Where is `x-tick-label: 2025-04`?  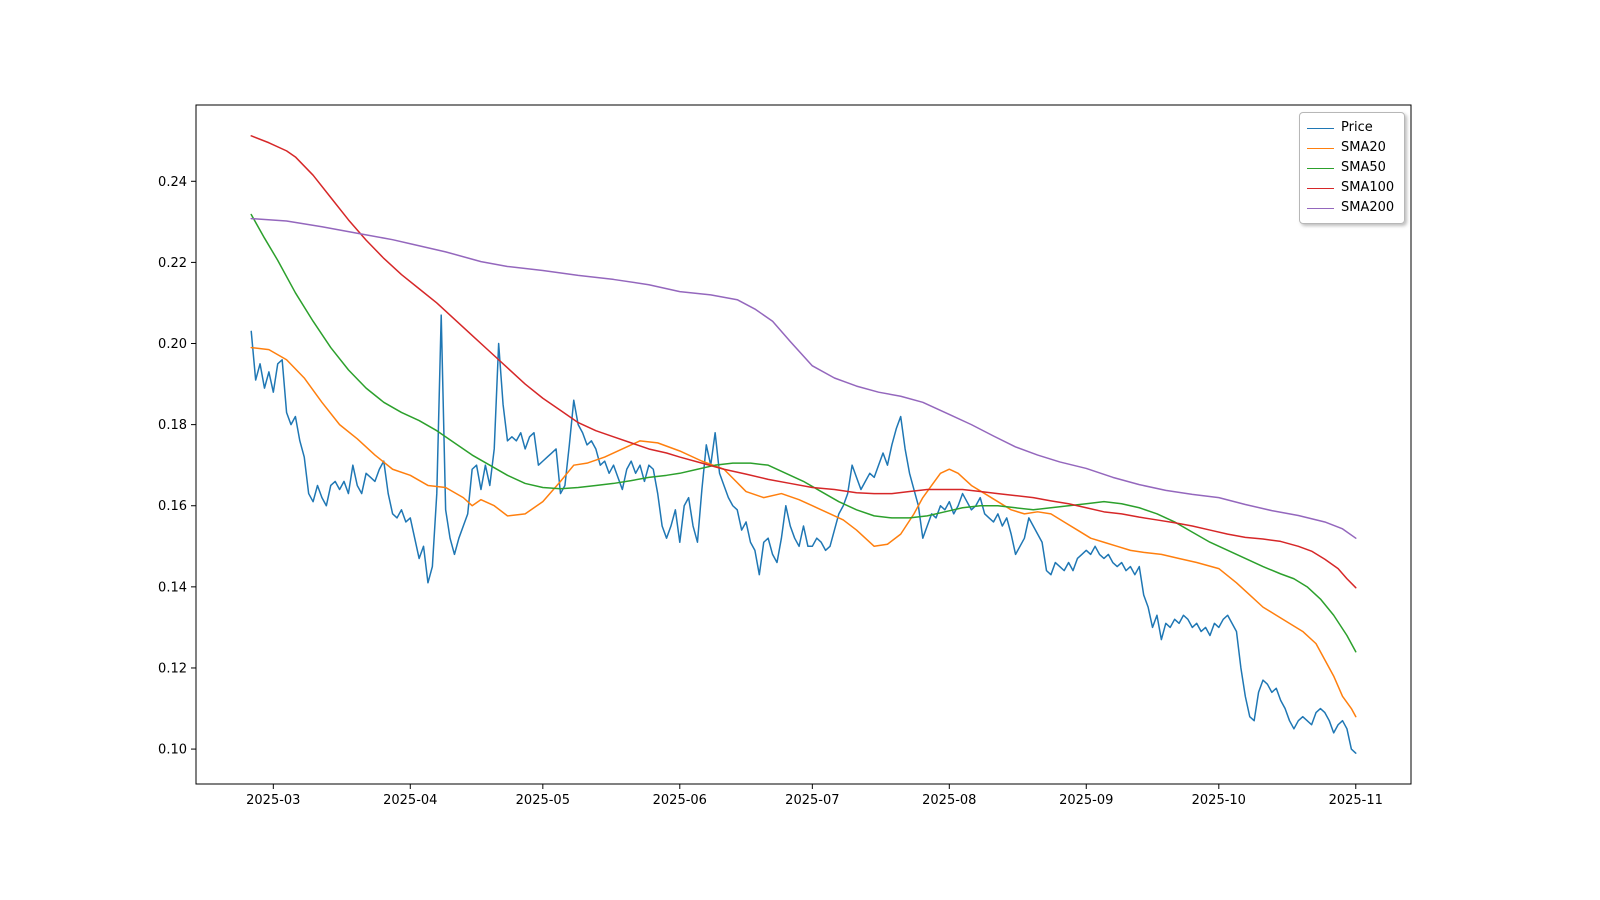 x-tick-label: 2025-04 is located at coordinates (410, 800).